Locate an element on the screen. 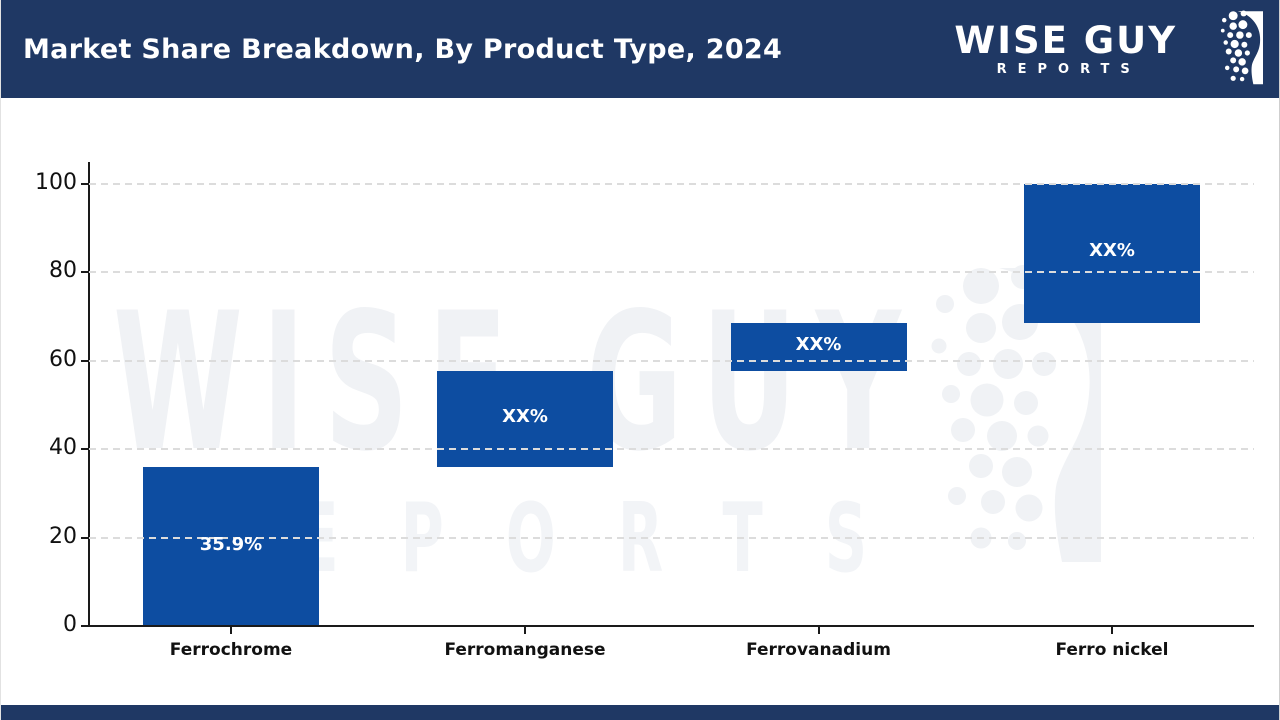  brand-name-text: WISE GUY is located at coordinates (1065, 40).